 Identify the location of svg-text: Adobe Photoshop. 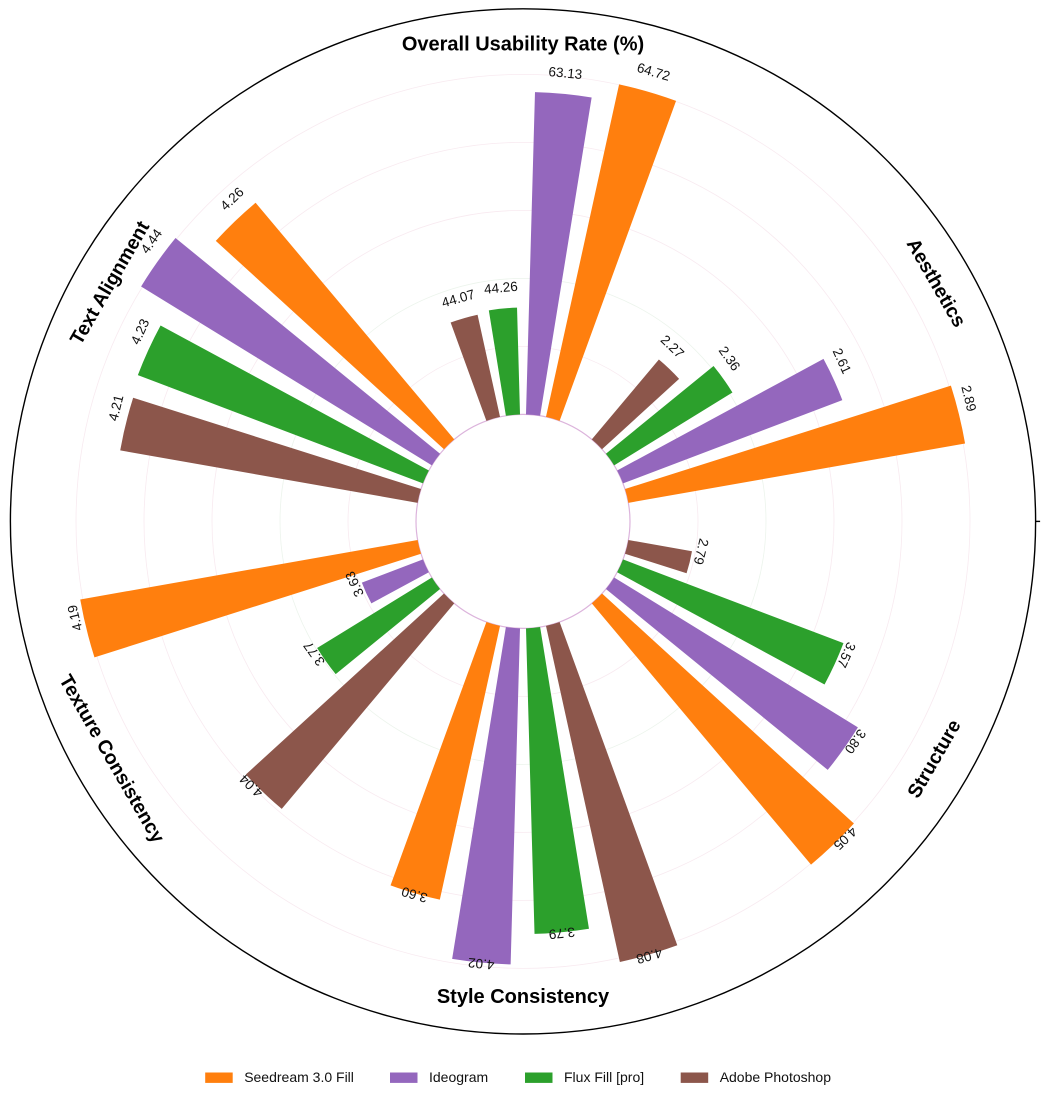
(776, 1077).